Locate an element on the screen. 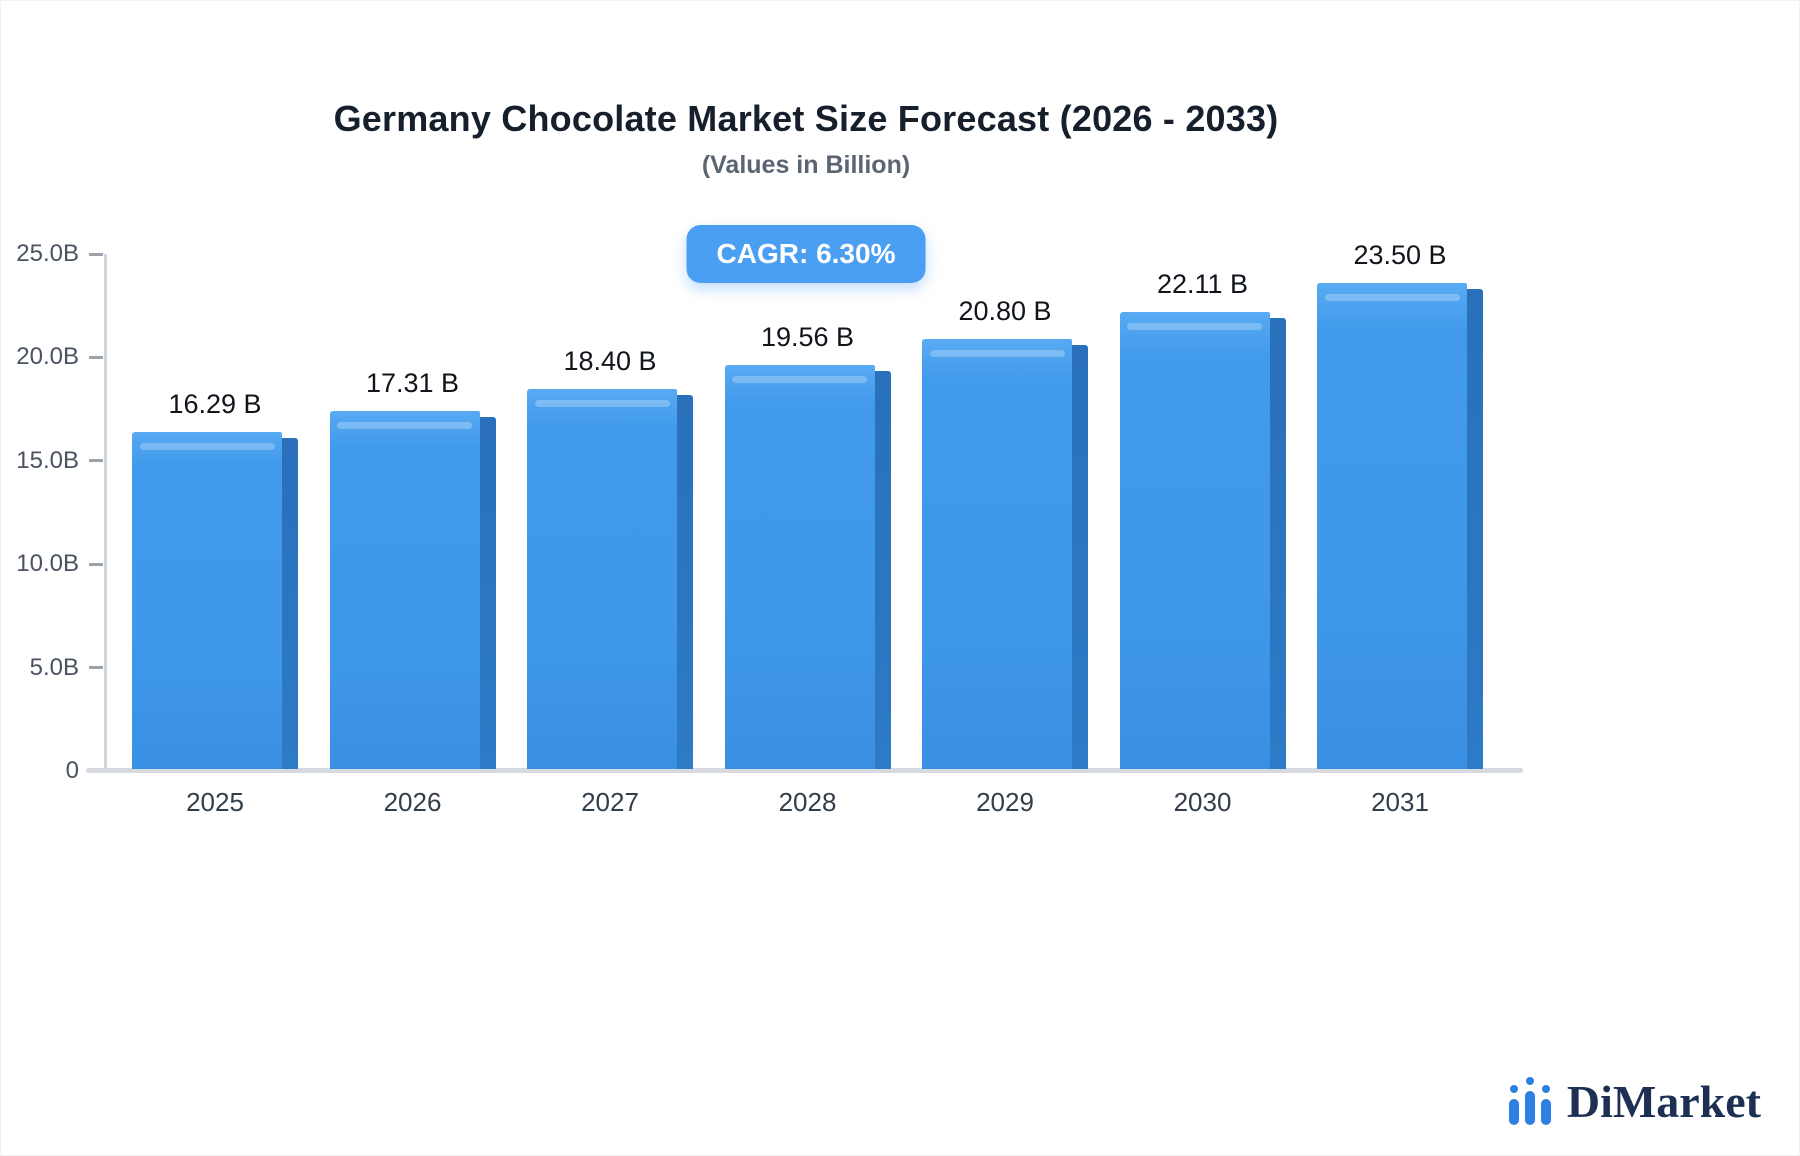  x-axis-label: 2028 is located at coordinates (807, 802).